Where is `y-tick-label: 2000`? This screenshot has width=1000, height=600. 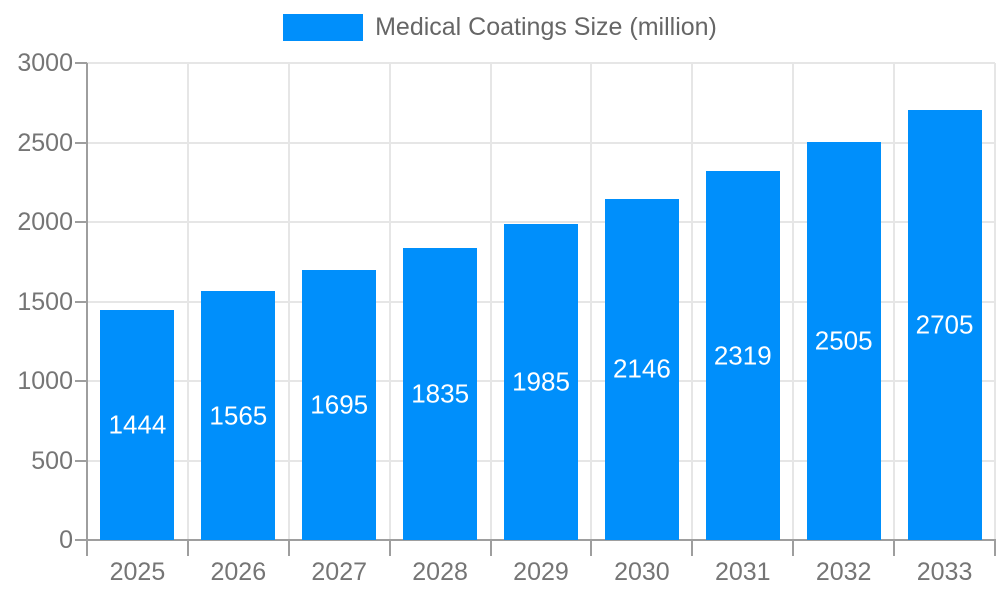
y-tick-label: 2000 is located at coordinates (45, 222).